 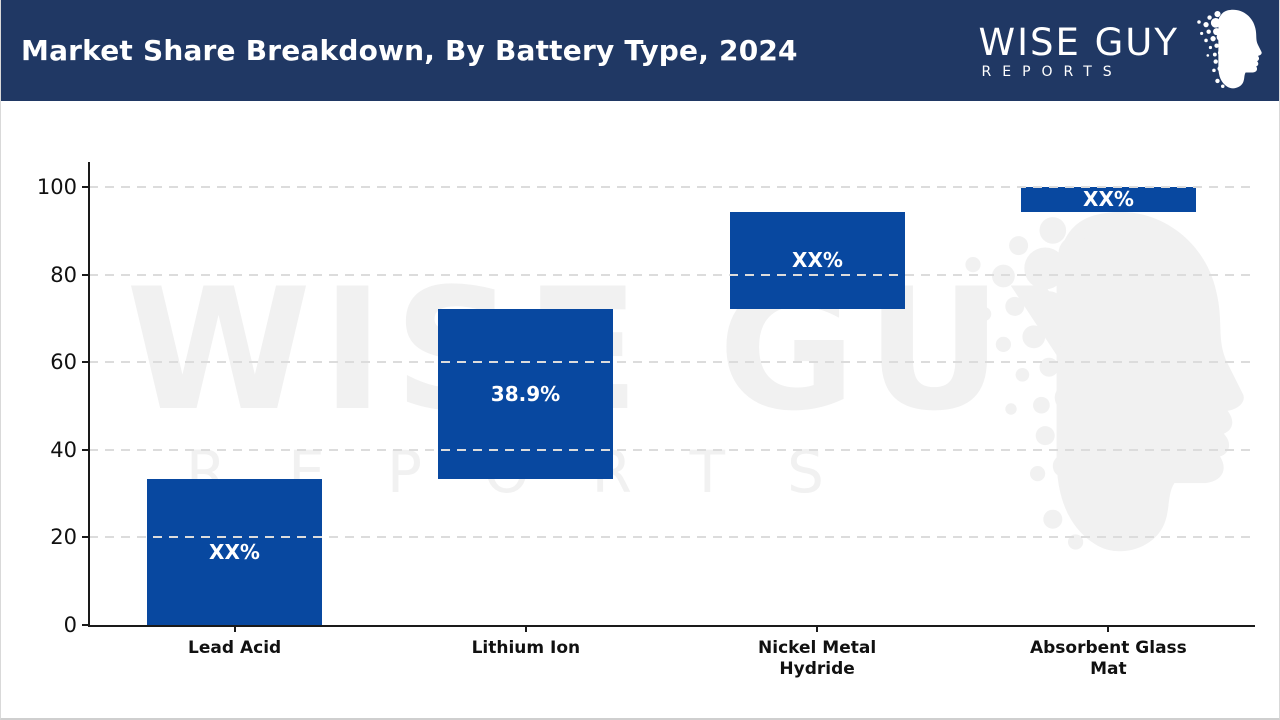 What do you see at coordinates (63, 449) in the screenshot?
I see `y-tick-label: 40` at bounding box center [63, 449].